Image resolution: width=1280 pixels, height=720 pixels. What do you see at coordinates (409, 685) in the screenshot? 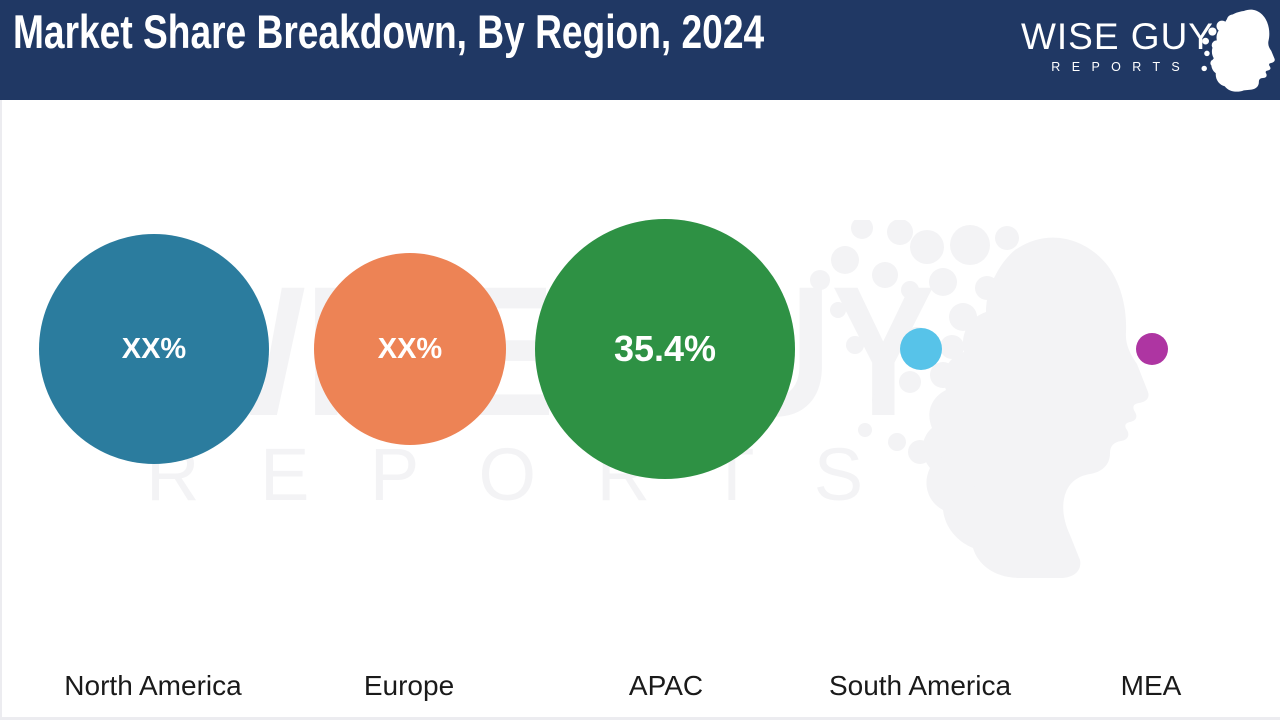
I see `category-label-europe: Europe` at bounding box center [409, 685].